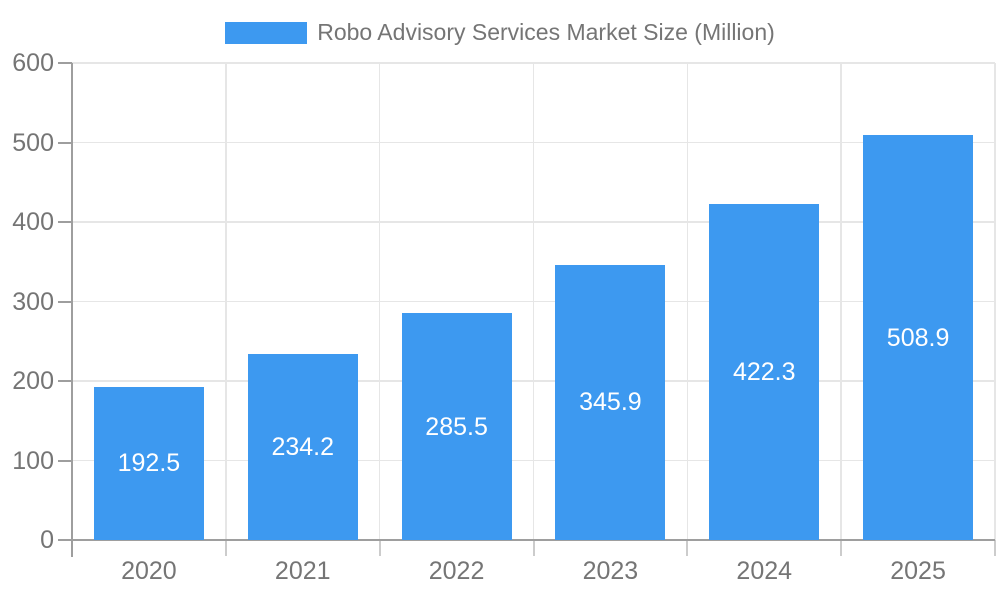 Image resolution: width=1000 pixels, height=600 pixels. I want to click on bar: 192.5, so click(148, 463).